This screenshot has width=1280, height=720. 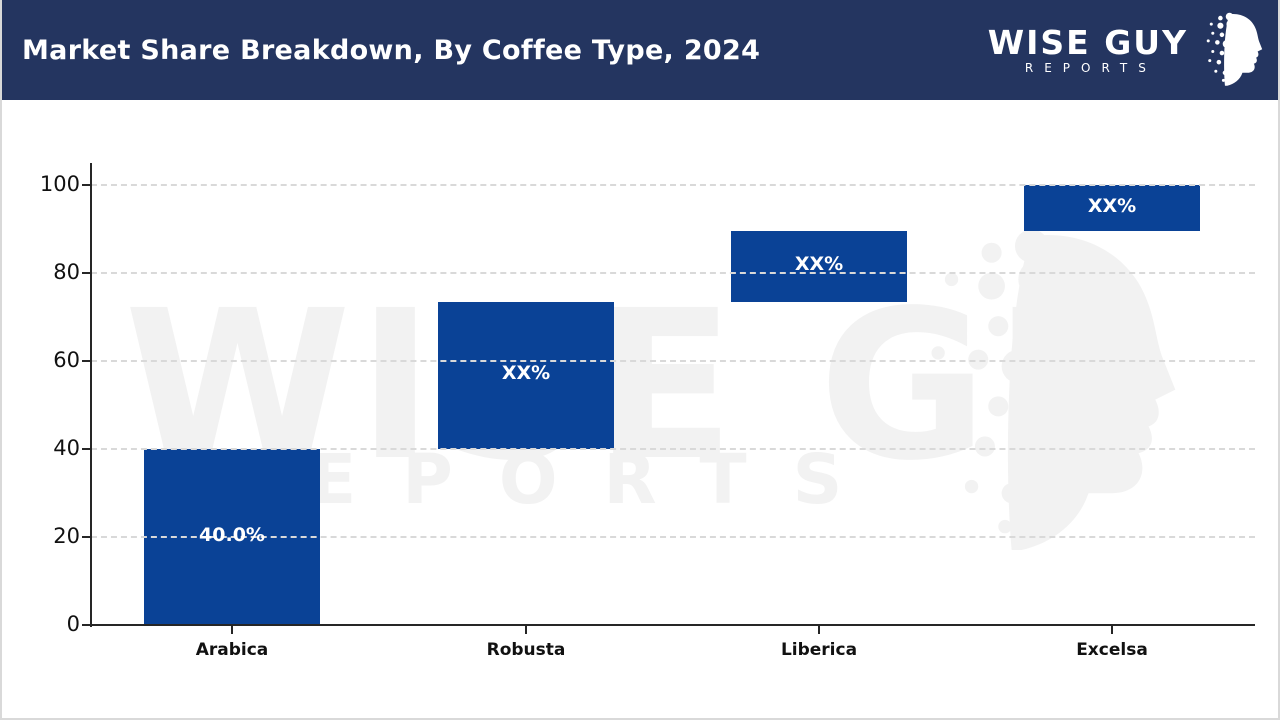 What do you see at coordinates (1234, 49) in the screenshot?
I see `brand-face-icon` at bounding box center [1234, 49].